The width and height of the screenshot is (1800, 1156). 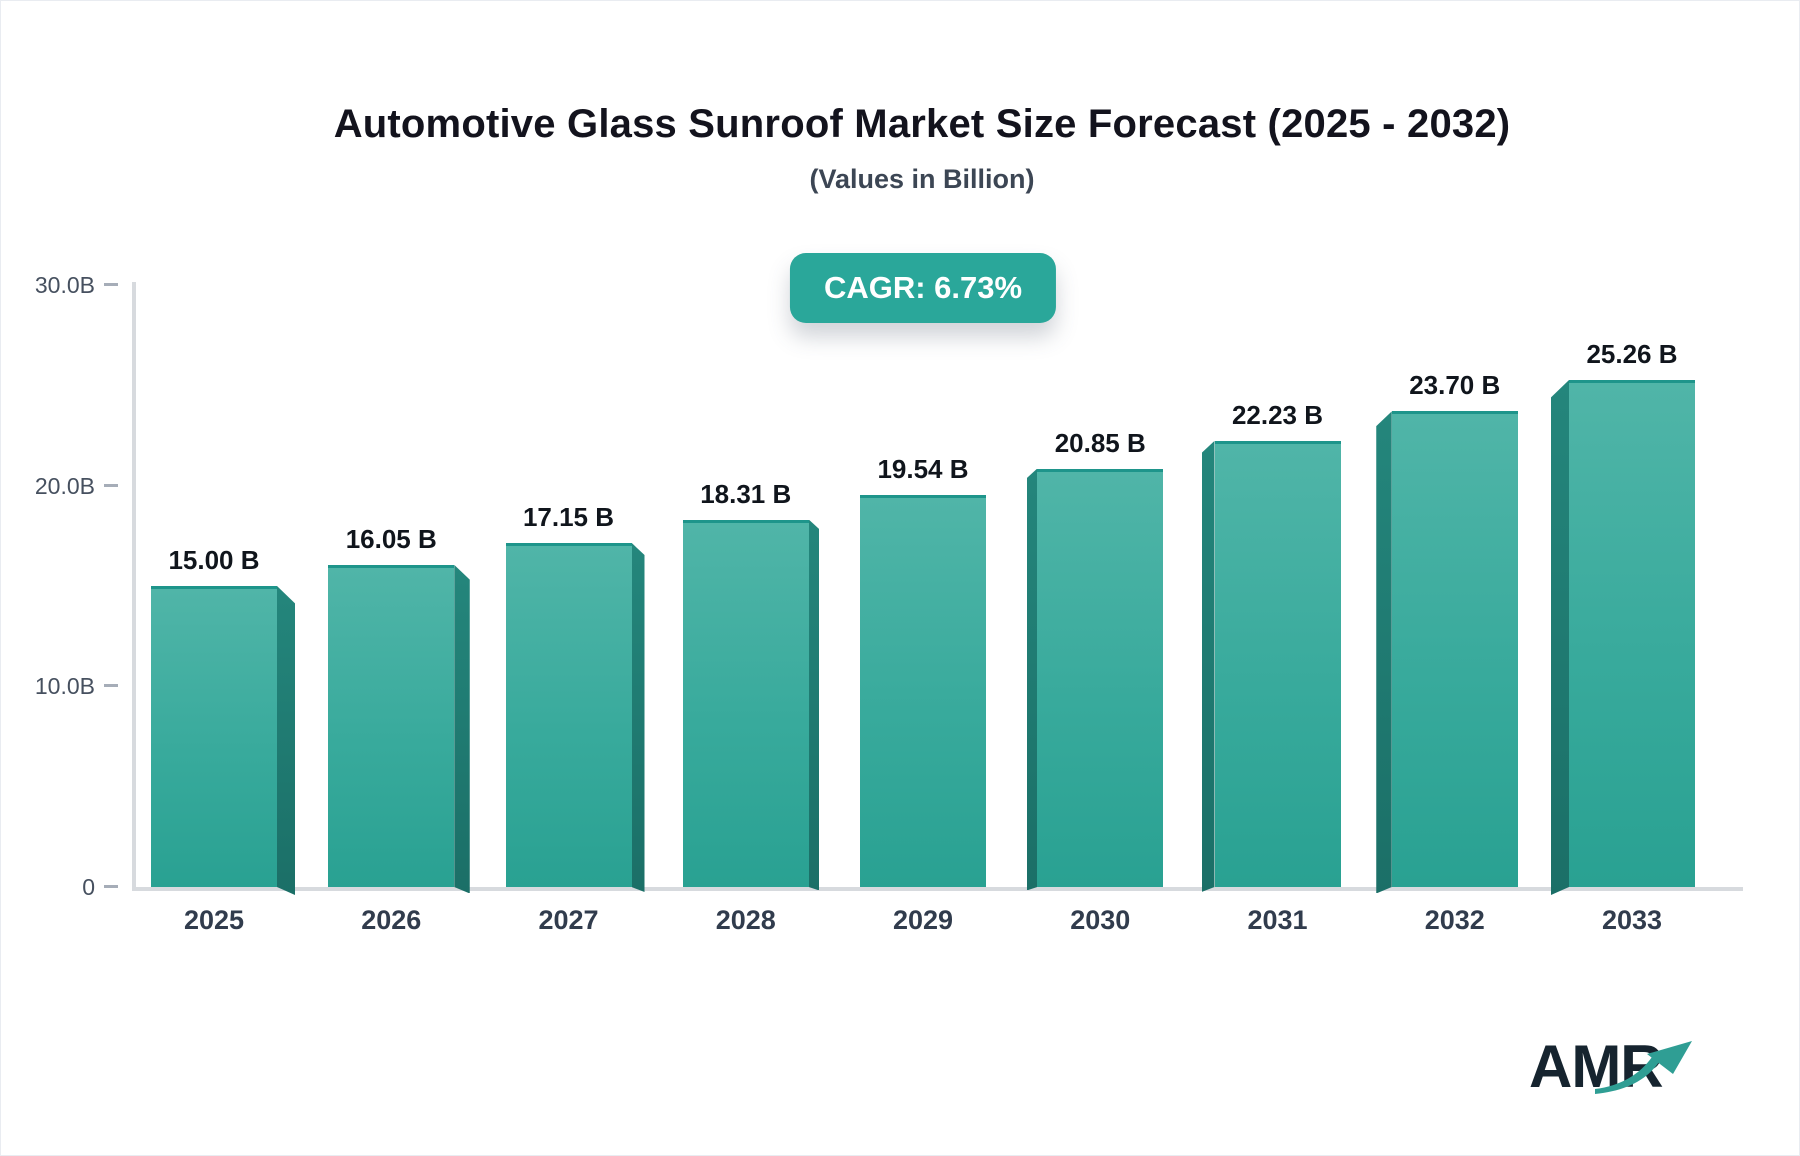 What do you see at coordinates (64, 686) in the screenshot?
I see `y-tick-label: 10.0B` at bounding box center [64, 686].